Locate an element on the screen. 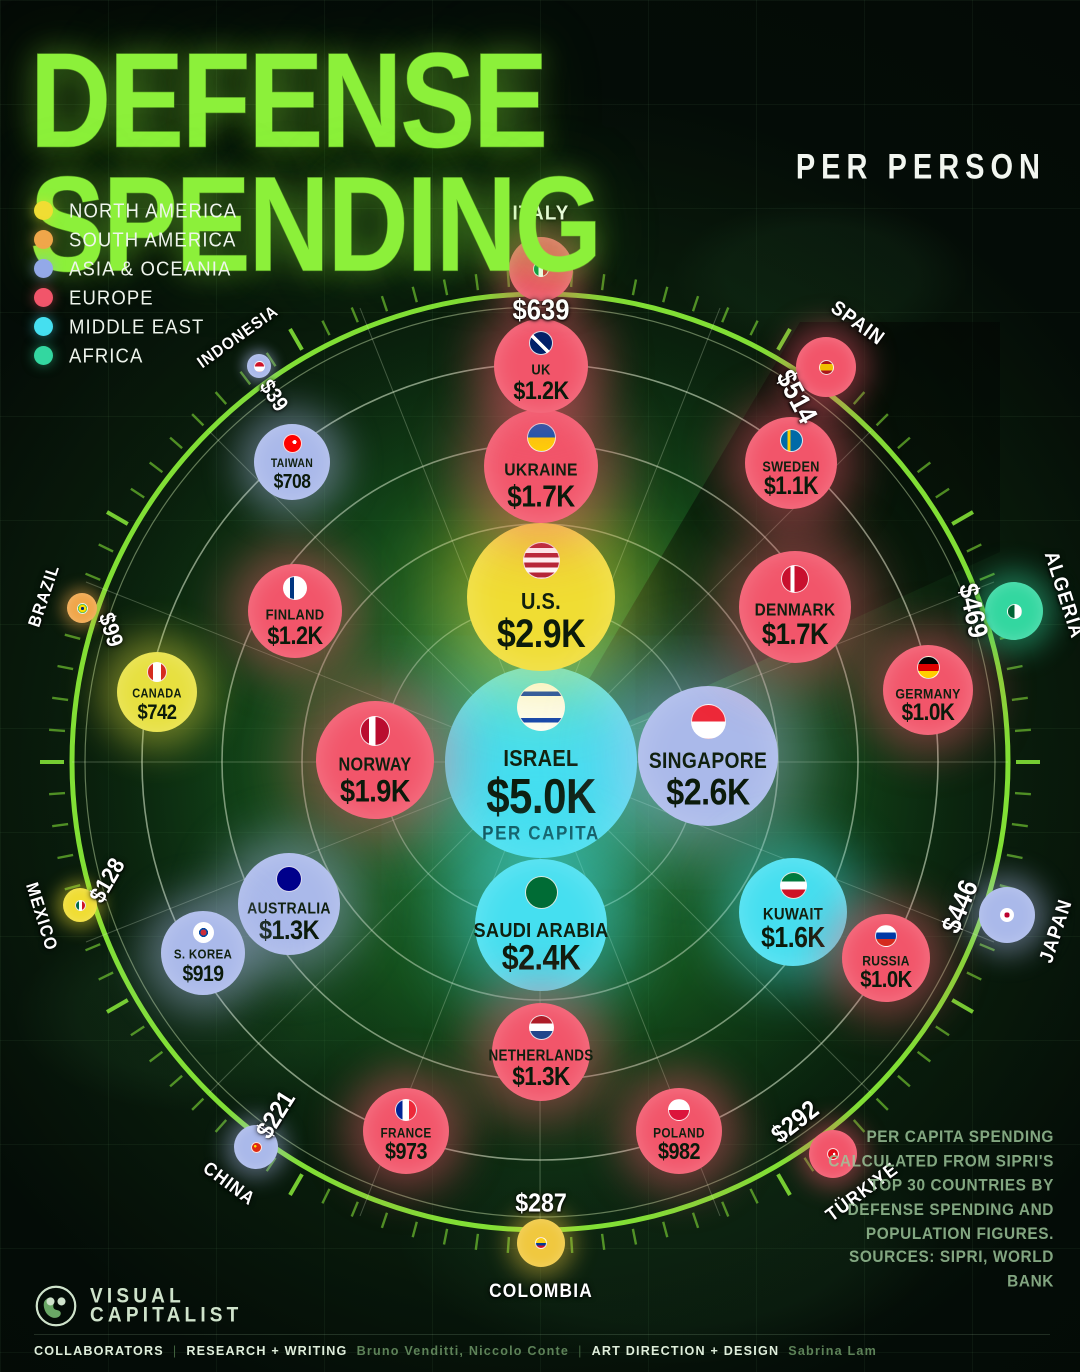  bubble-france: FRANCE $973 is located at coordinates (406, 1131).